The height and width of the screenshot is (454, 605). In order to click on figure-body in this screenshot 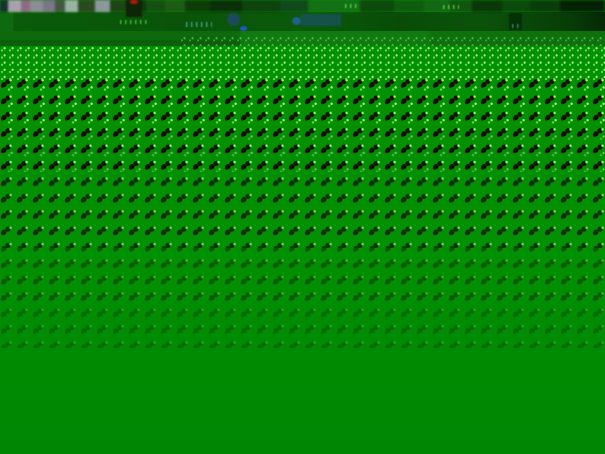, I will do `click(134, 8)`.